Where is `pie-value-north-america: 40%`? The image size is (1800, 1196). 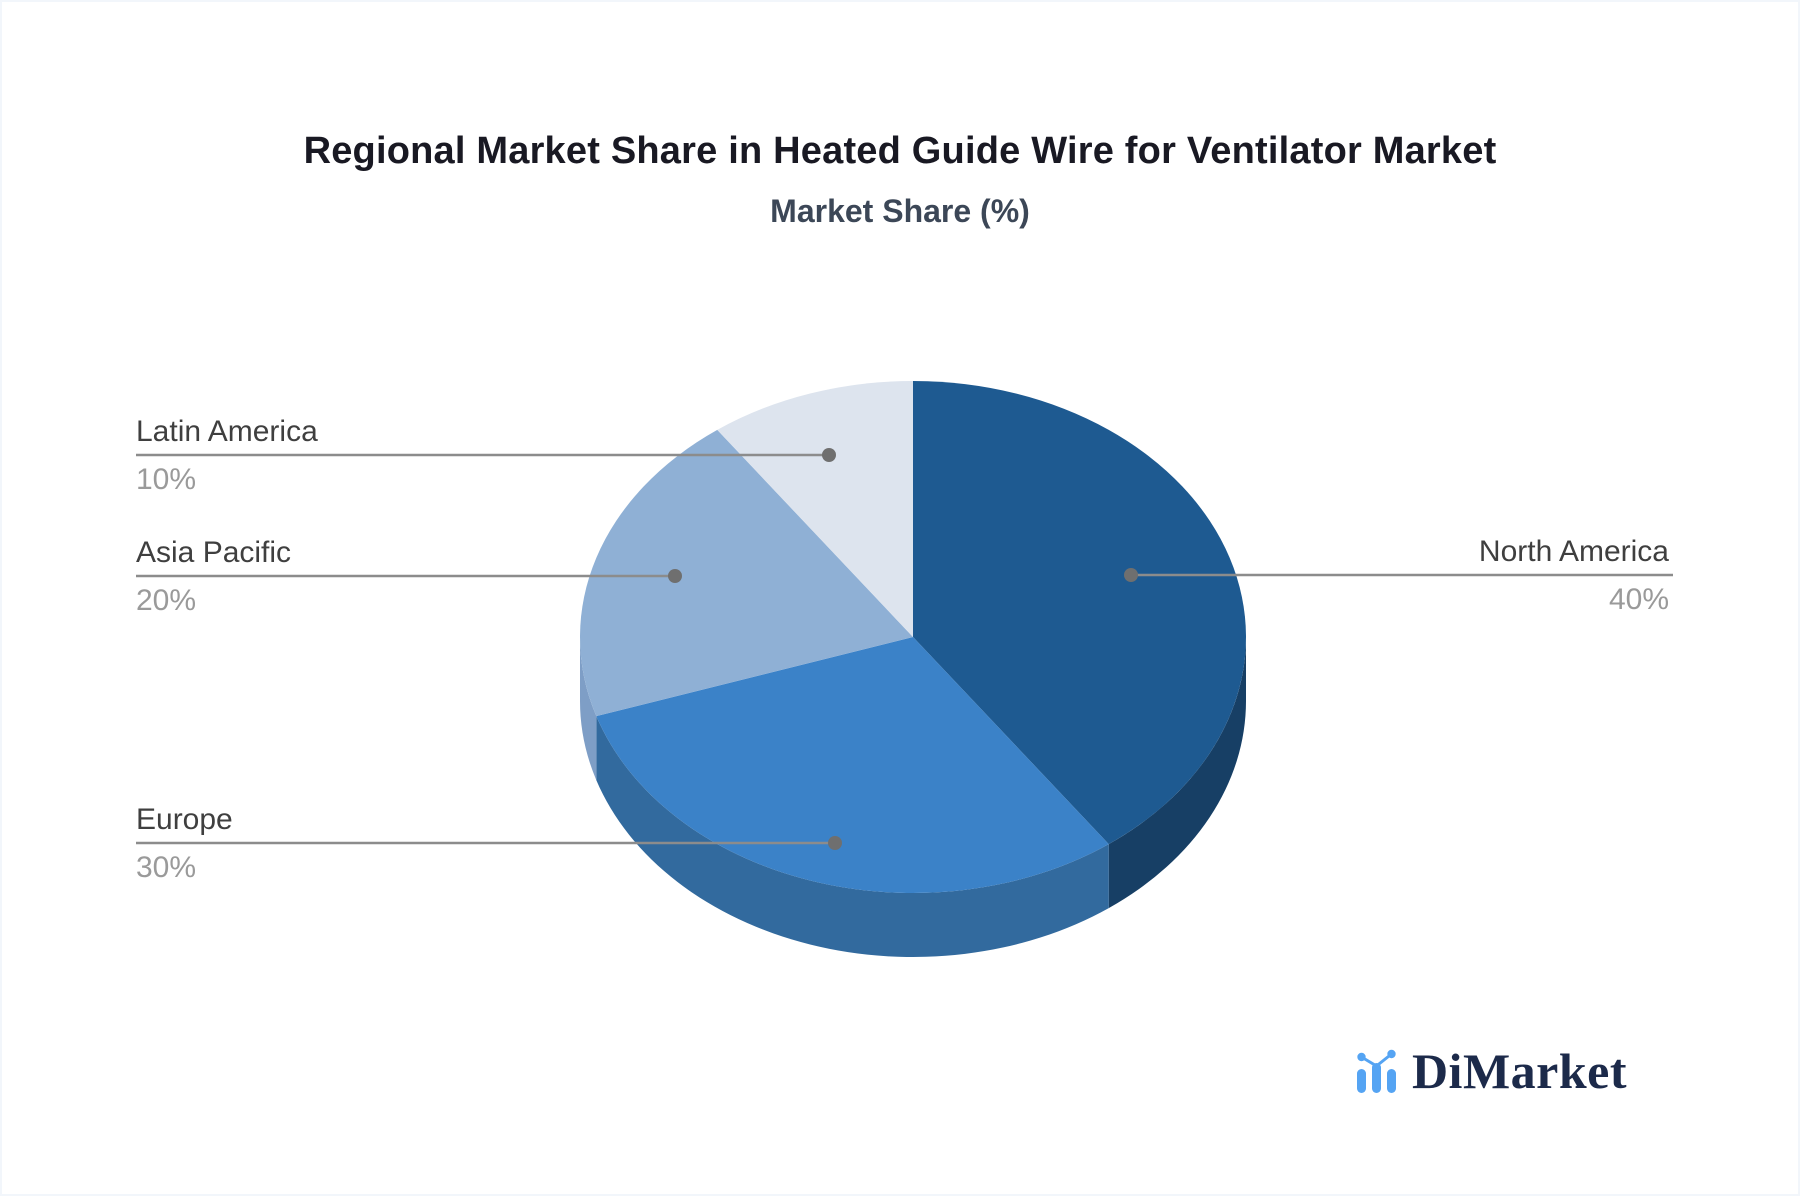
pie-value-north-america: 40% is located at coordinates (1638, 599).